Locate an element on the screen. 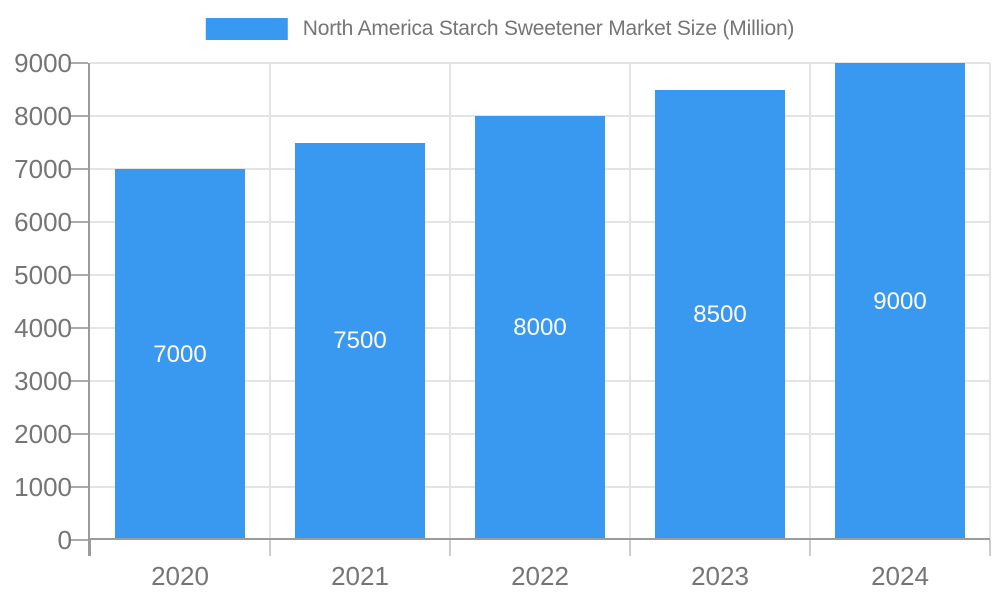 The image size is (1000, 600). y-axis-label: 4000 is located at coordinates (43, 328).